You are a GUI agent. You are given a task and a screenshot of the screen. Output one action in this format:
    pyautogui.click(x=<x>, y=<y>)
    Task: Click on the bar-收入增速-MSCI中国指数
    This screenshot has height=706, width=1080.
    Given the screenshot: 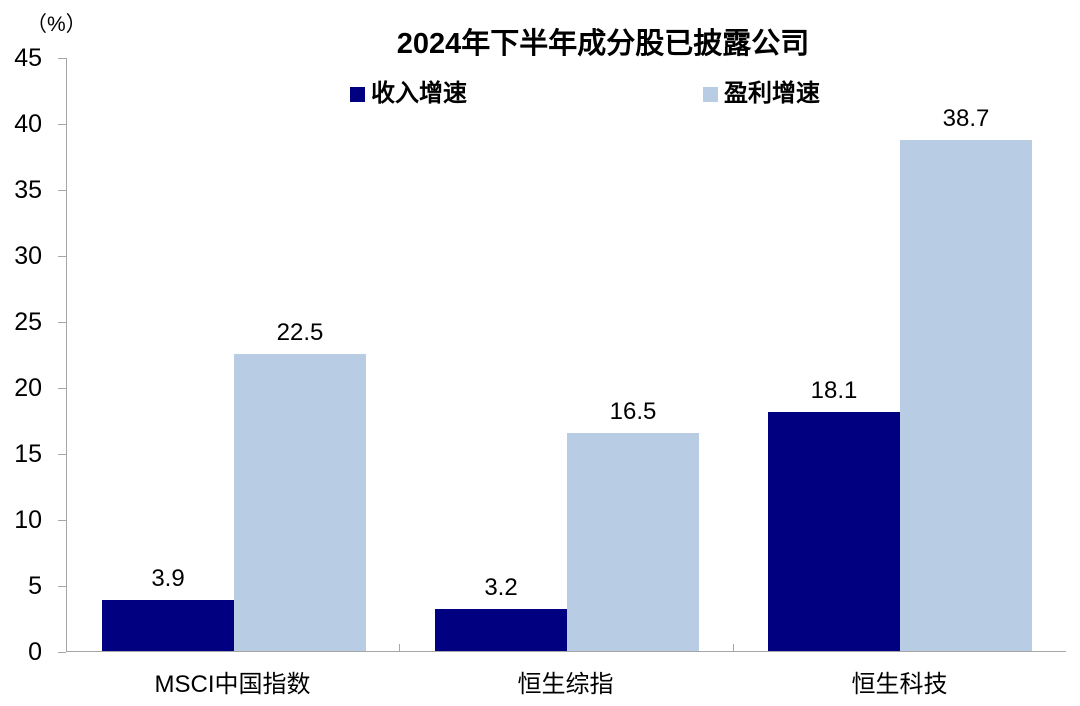 What is the action you would take?
    pyautogui.click(x=168, y=625)
    